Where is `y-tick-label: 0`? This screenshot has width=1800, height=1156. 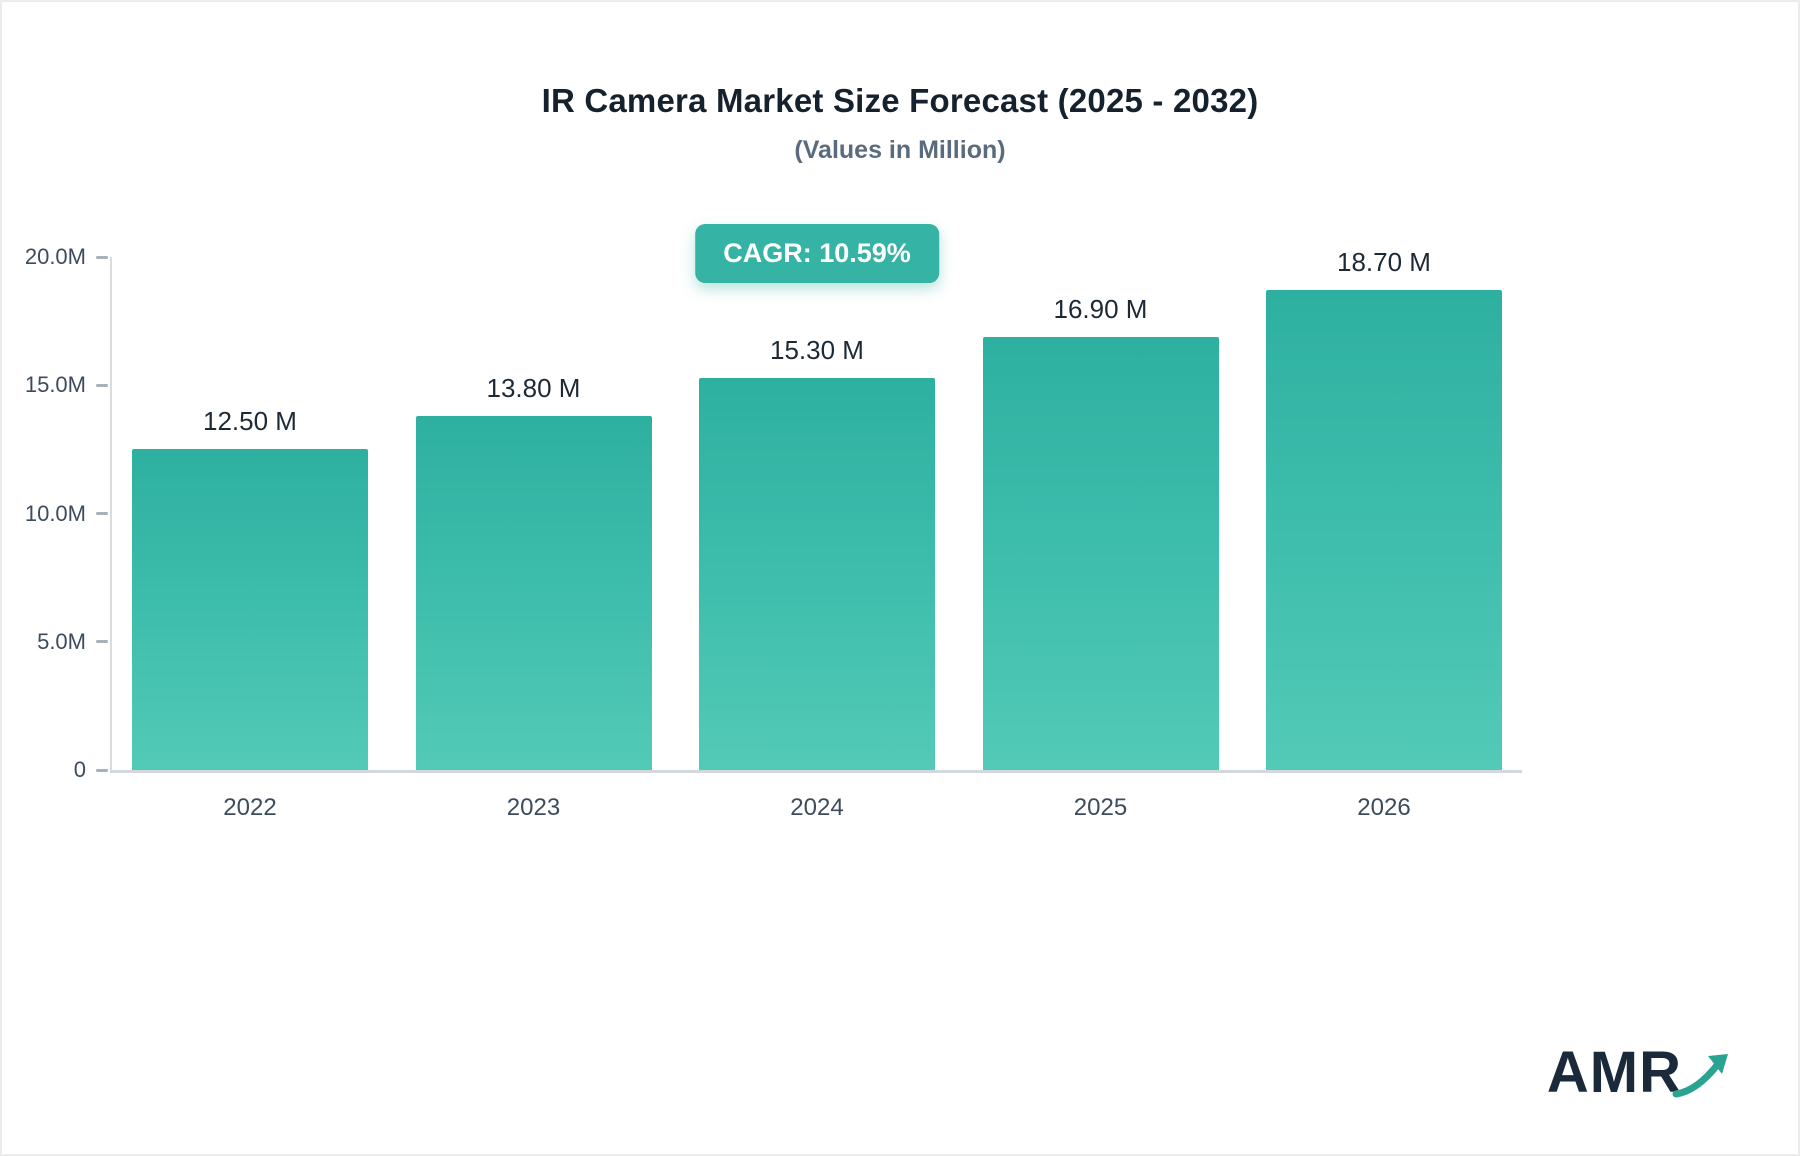
y-tick-label: 0 is located at coordinates (79, 769).